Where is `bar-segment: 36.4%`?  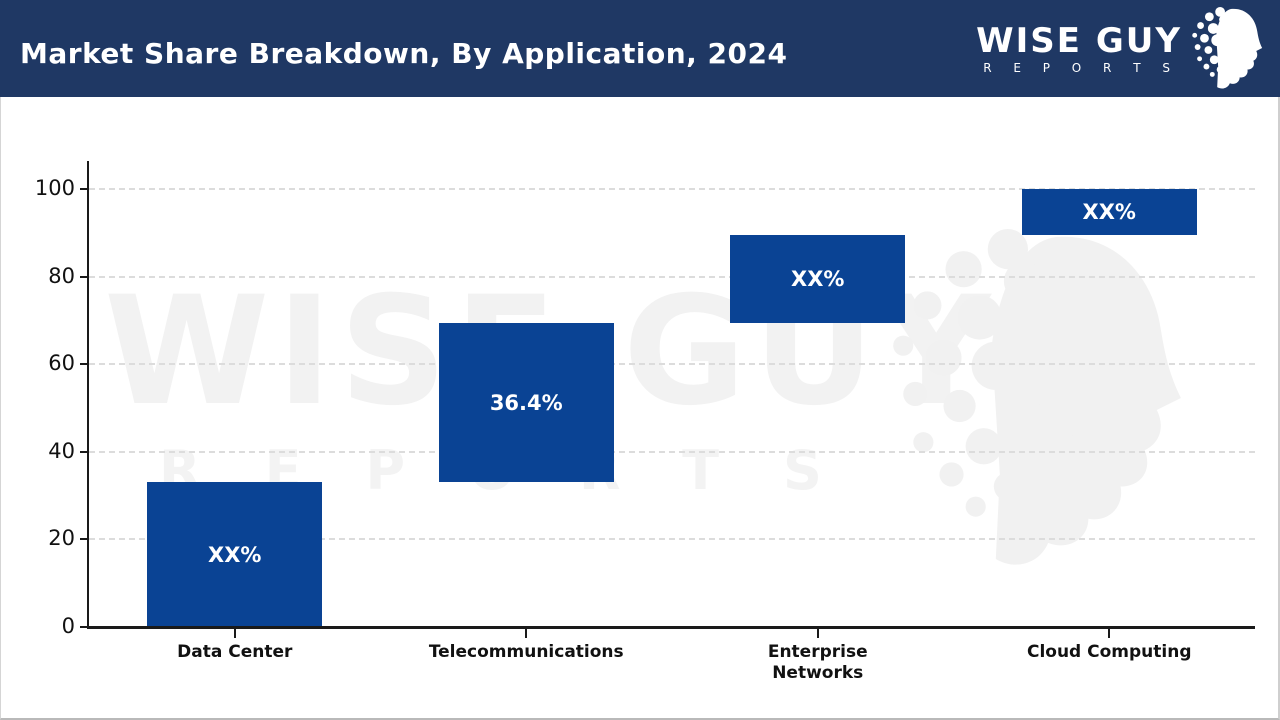
bar-segment: 36.4% is located at coordinates (526, 403).